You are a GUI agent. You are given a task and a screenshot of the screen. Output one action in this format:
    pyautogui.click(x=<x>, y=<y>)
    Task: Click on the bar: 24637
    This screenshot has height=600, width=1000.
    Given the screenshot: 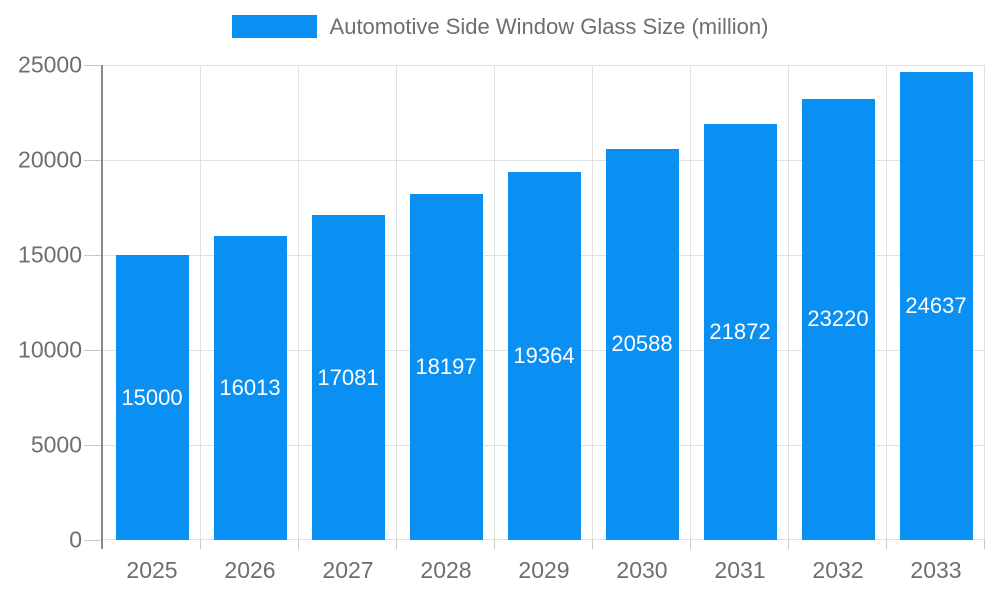 What is the action you would take?
    pyautogui.click(x=936, y=305)
    